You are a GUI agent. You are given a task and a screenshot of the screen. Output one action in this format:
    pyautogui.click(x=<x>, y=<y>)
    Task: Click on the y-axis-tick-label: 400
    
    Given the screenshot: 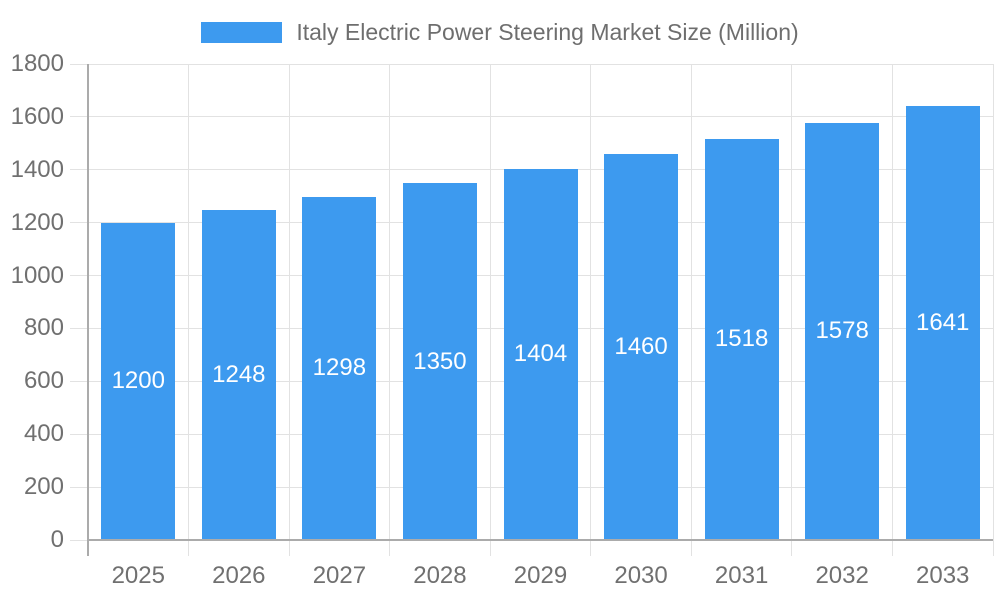 What is the action you would take?
    pyautogui.click(x=43, y=434)
    